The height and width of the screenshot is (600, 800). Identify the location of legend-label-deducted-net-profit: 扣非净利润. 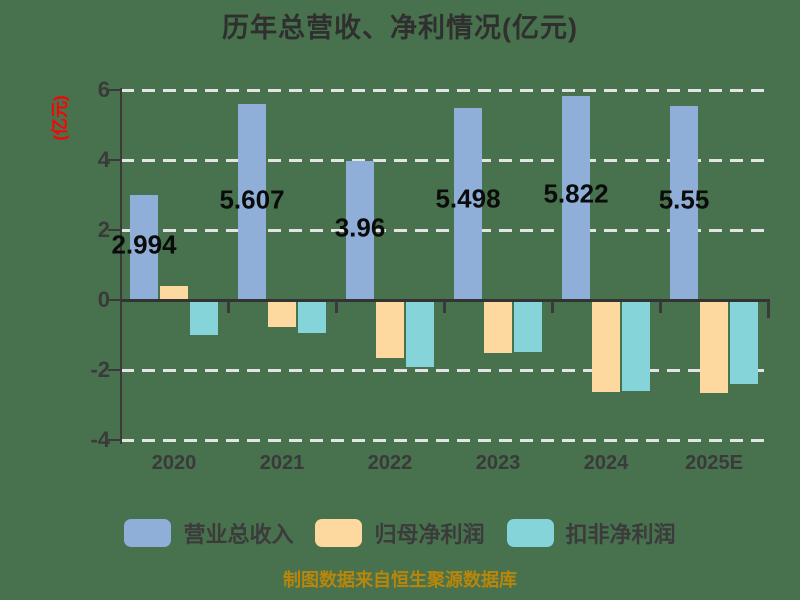
(620, 534).